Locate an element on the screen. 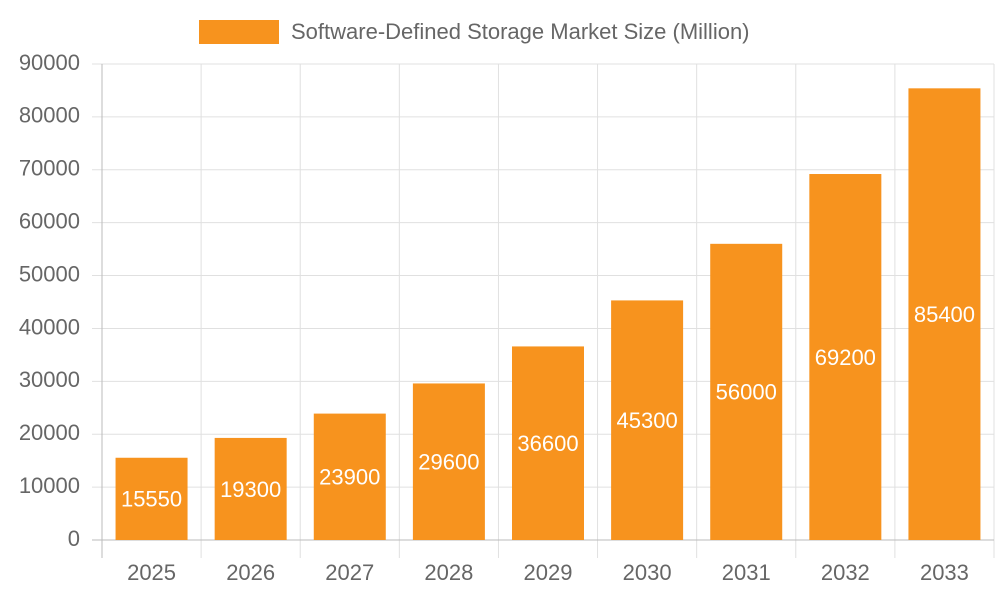 This screenshot has width=1000, height=600. value-label: 29600 is located at coordinates (448, 462).